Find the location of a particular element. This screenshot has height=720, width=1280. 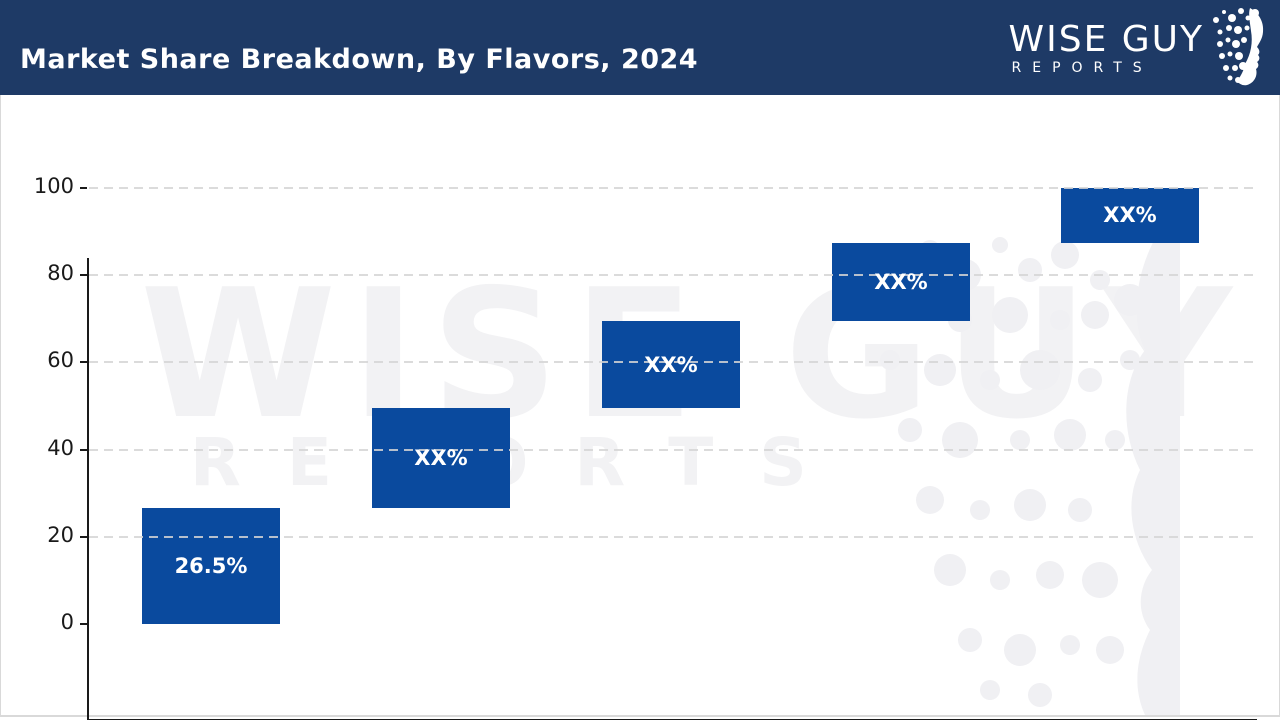

y-tick-label-20: 20 is located at coordinates (60, 534).